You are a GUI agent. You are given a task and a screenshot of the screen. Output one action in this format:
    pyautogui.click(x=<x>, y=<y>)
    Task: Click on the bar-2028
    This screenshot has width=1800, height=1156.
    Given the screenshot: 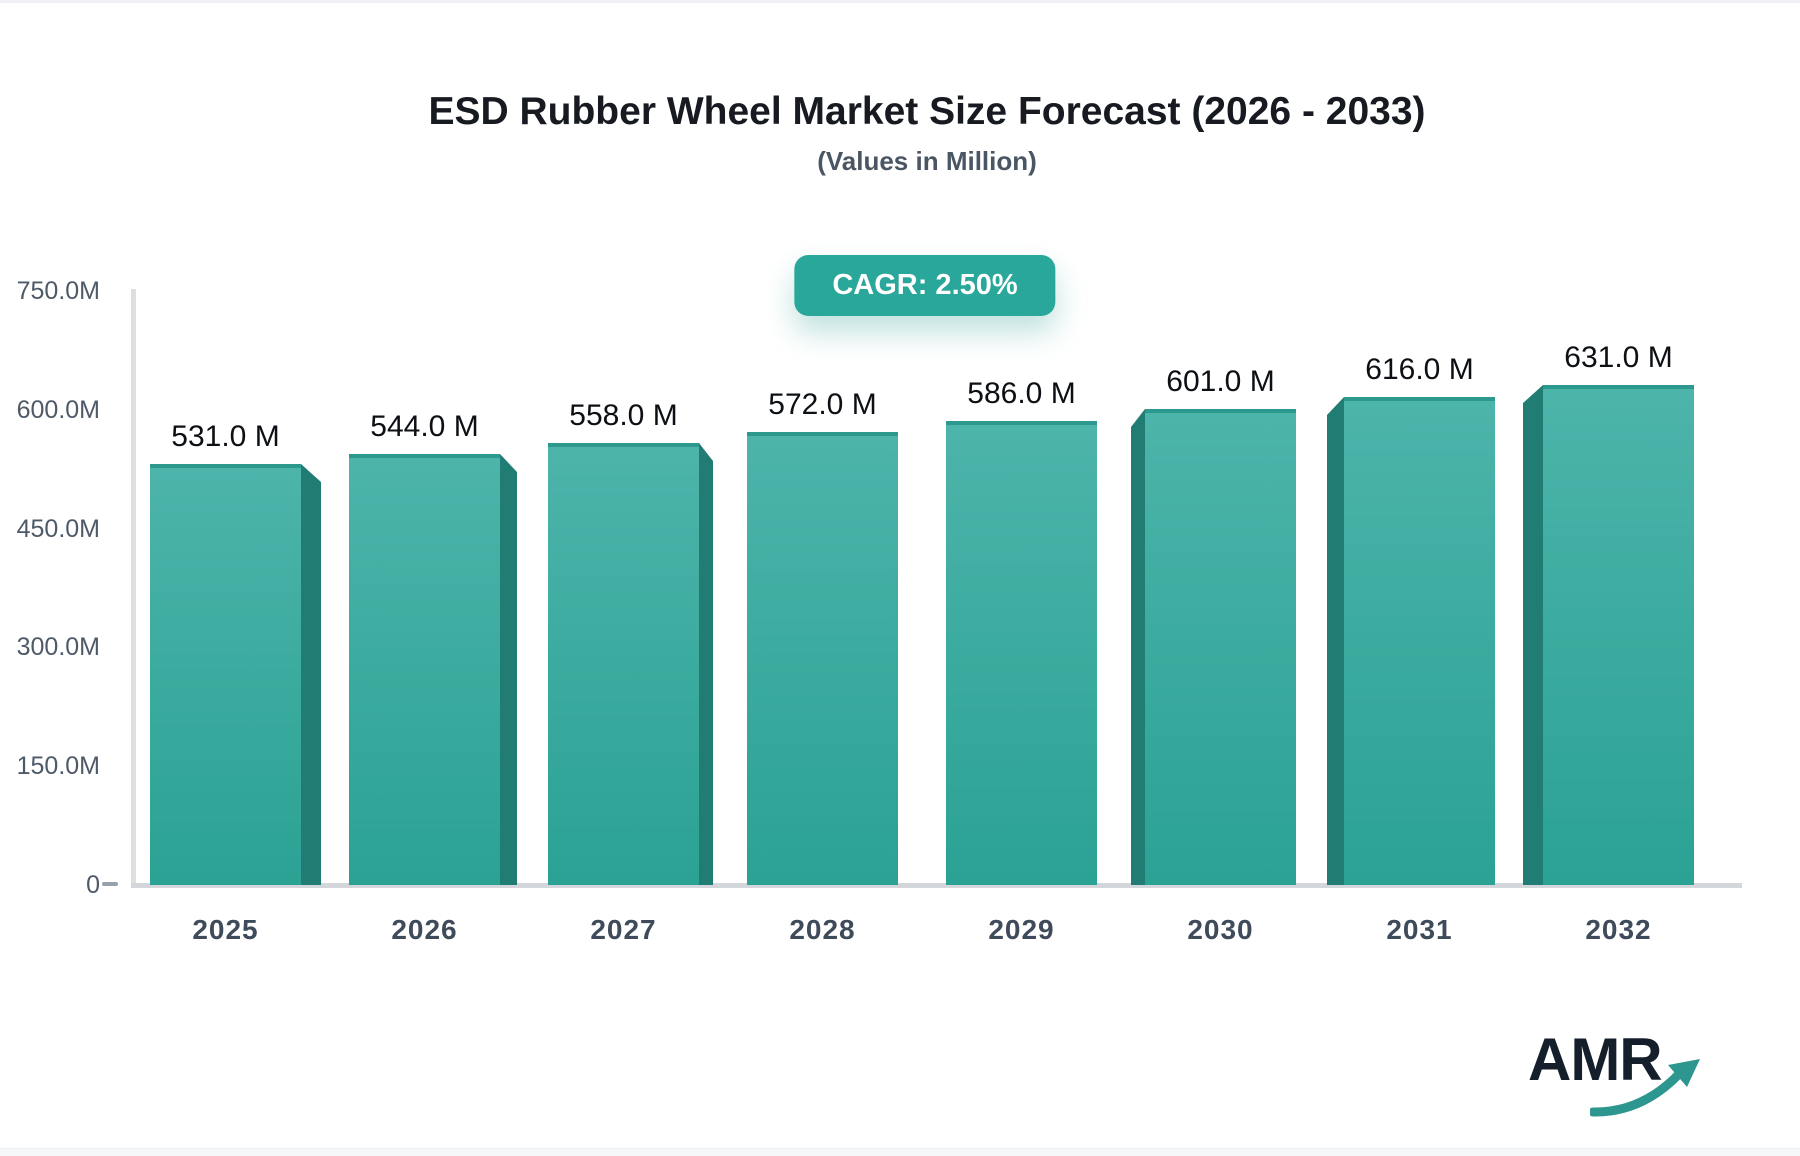 What is the action you would take?
    pyautogui.click(x=822, y=658)
    